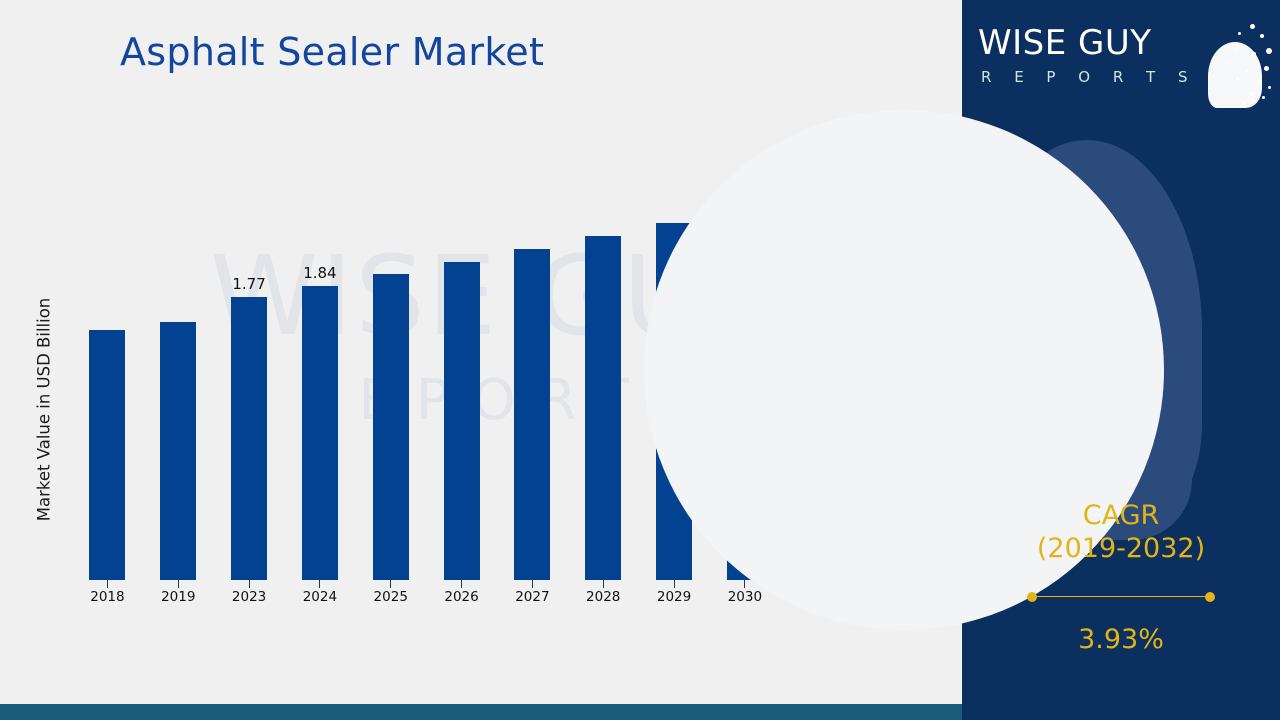  I want to click on logo-sub-text: R E P O R T S, so click(1089, 77).